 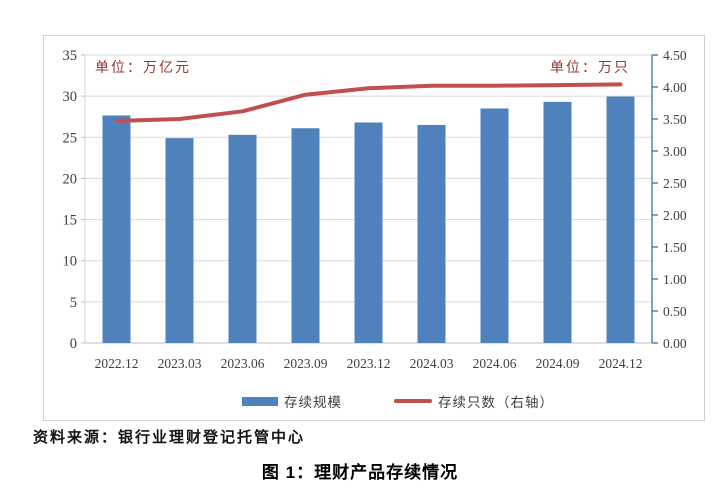 I want to click on bar-2024.06, so click(x=494, y=225).